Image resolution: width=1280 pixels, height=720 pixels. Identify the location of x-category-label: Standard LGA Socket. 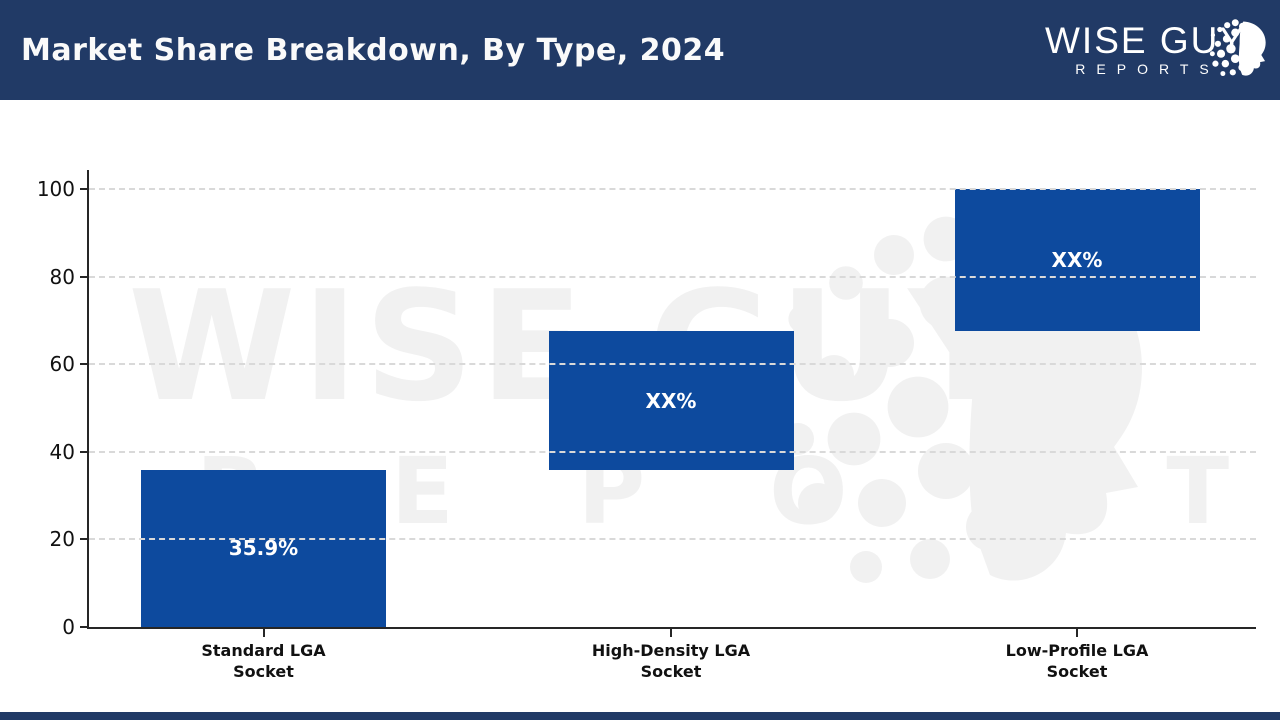
(264, 661).